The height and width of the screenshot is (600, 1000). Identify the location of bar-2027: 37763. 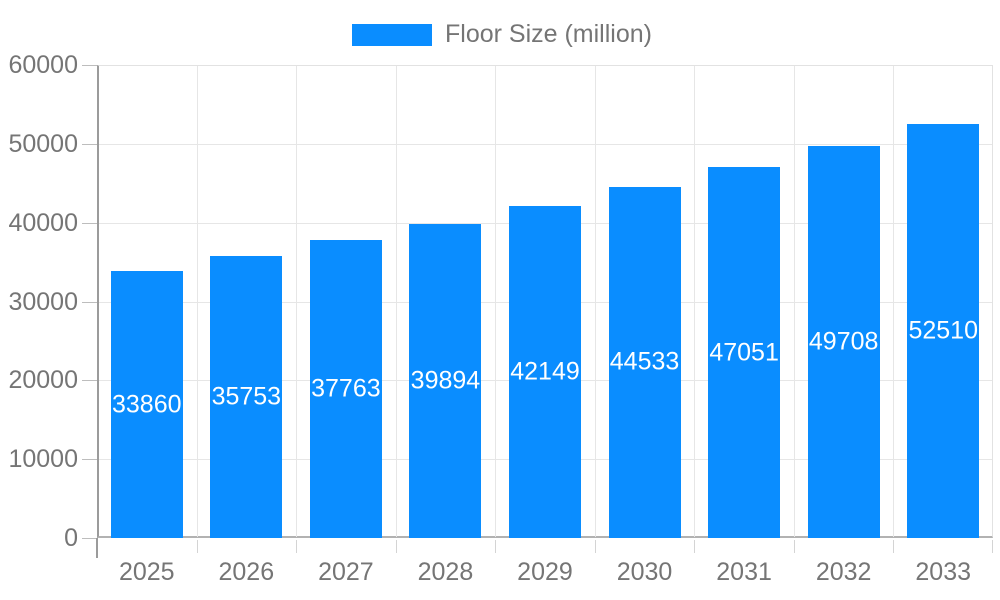
(345, 389).